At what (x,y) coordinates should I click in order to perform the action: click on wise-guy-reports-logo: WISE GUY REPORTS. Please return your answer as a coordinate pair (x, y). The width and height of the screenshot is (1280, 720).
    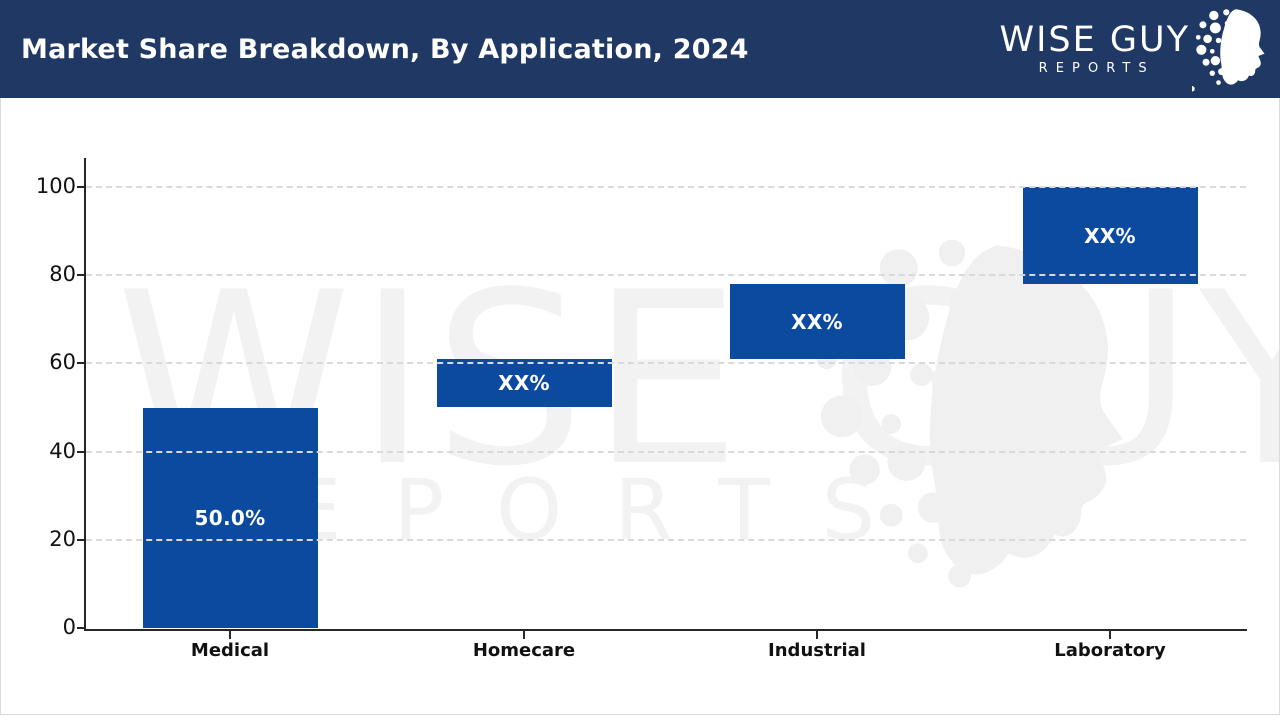
    Looking at the image, I should click on (1139, 49).